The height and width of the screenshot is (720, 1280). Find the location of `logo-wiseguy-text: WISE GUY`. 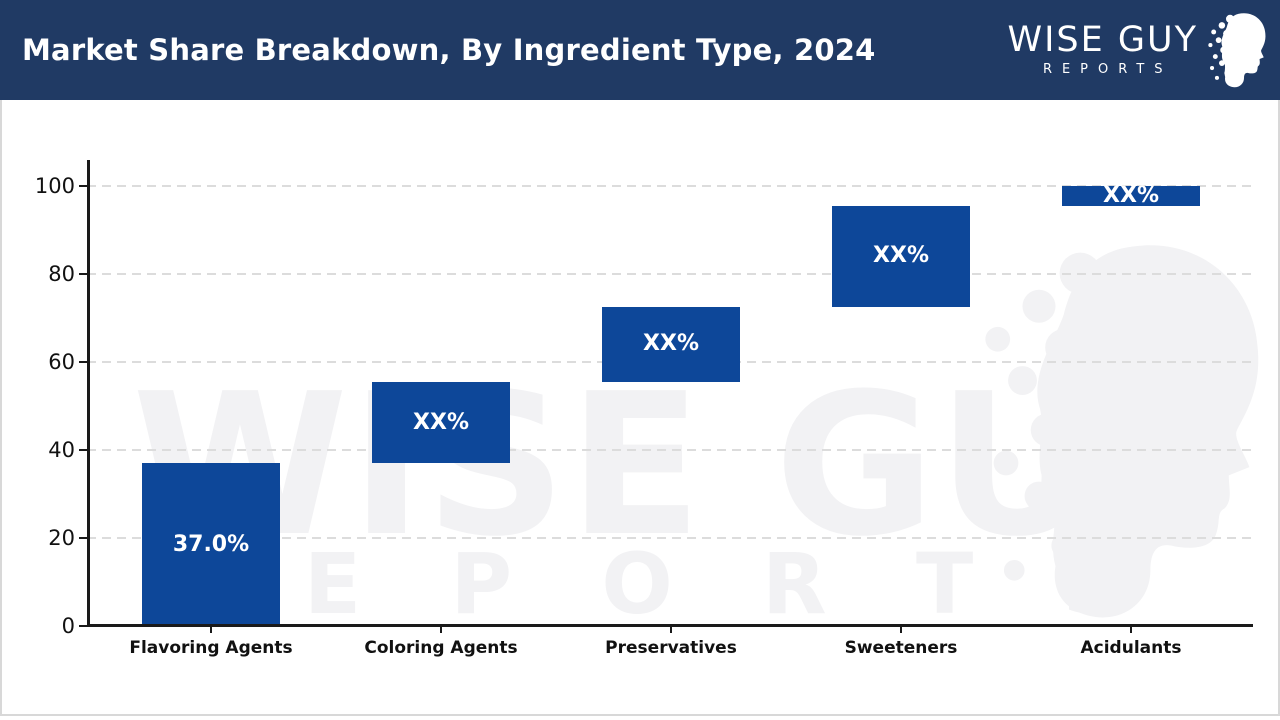

logo-wiseguy-text: WISE GUY is located at coordinates (1102, 40).